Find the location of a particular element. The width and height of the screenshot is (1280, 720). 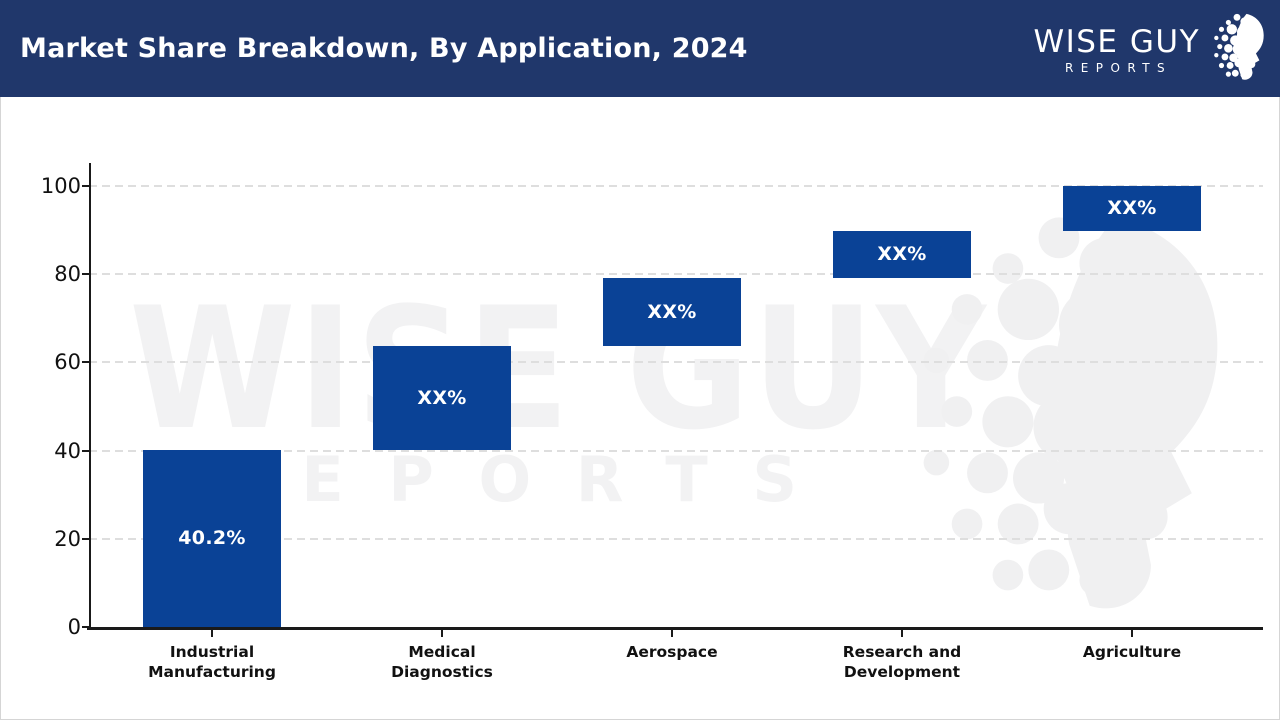

logo-text: WISE GUY REPORTS is located at coordinates (1116, 50).